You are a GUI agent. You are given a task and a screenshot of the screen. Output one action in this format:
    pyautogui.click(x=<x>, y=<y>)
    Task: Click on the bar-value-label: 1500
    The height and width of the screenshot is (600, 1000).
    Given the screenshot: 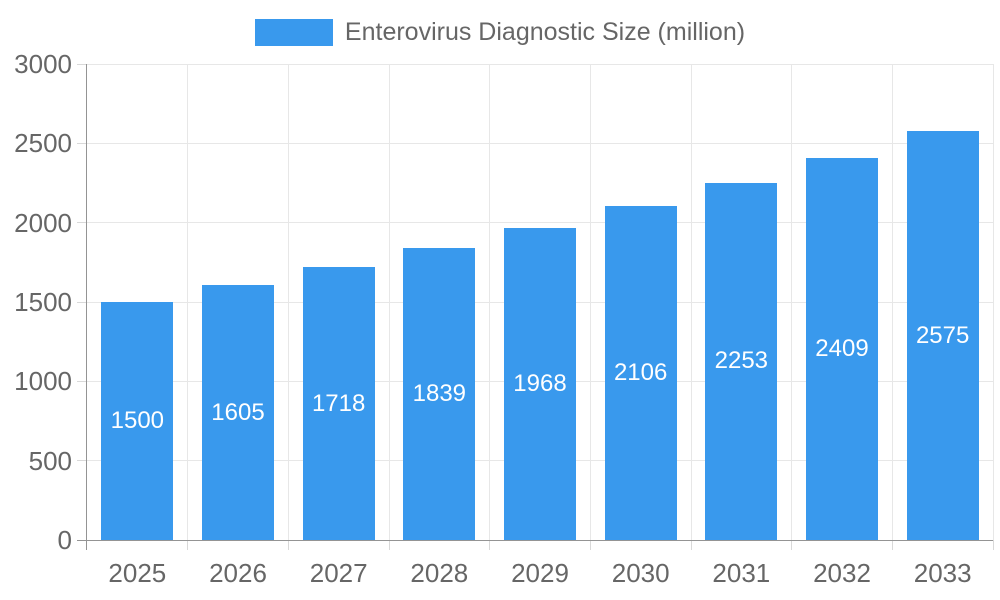 What is the action you would take?
    pyautogui.click(x=137, y=420)
    